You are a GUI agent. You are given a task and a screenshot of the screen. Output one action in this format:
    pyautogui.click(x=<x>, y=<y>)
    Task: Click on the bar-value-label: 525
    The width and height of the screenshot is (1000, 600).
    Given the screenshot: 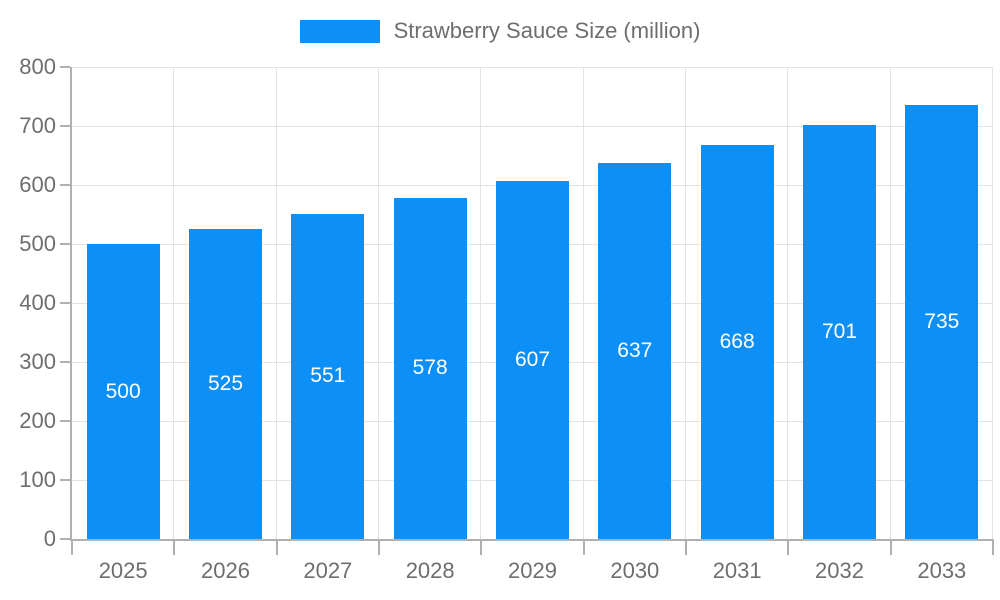 What is the action you would take?
    pyautogui.click(x=225, y=384)
    